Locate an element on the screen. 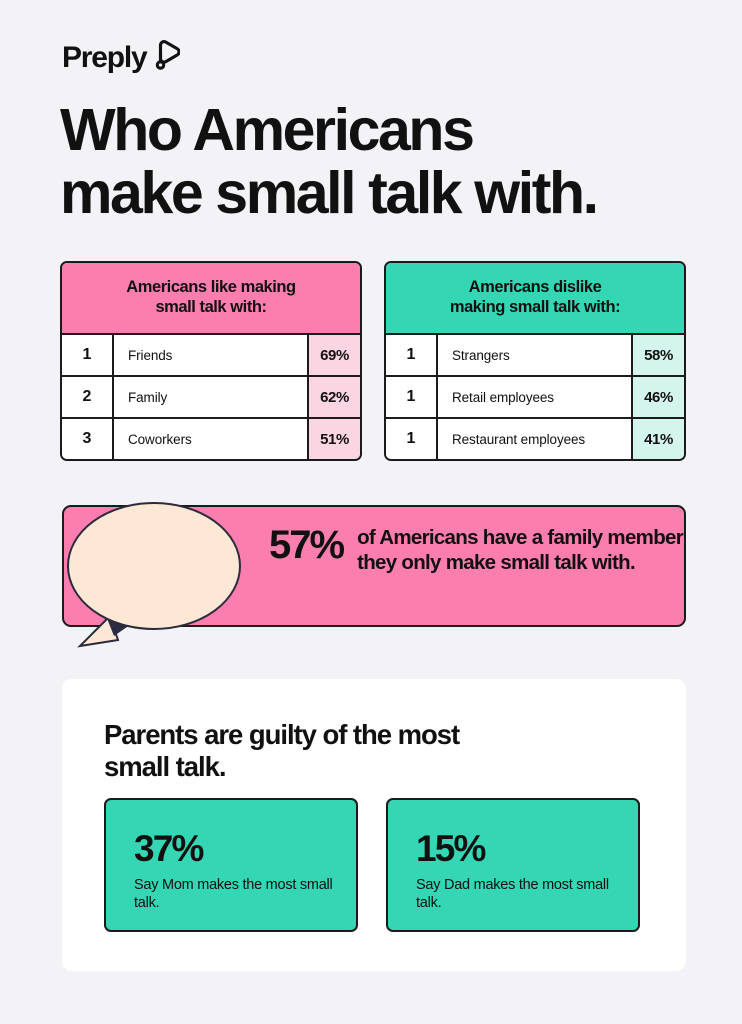 This screenshot has height=1024, width=742. brand-wordmark: Preply is located at coordinates (105, 57).